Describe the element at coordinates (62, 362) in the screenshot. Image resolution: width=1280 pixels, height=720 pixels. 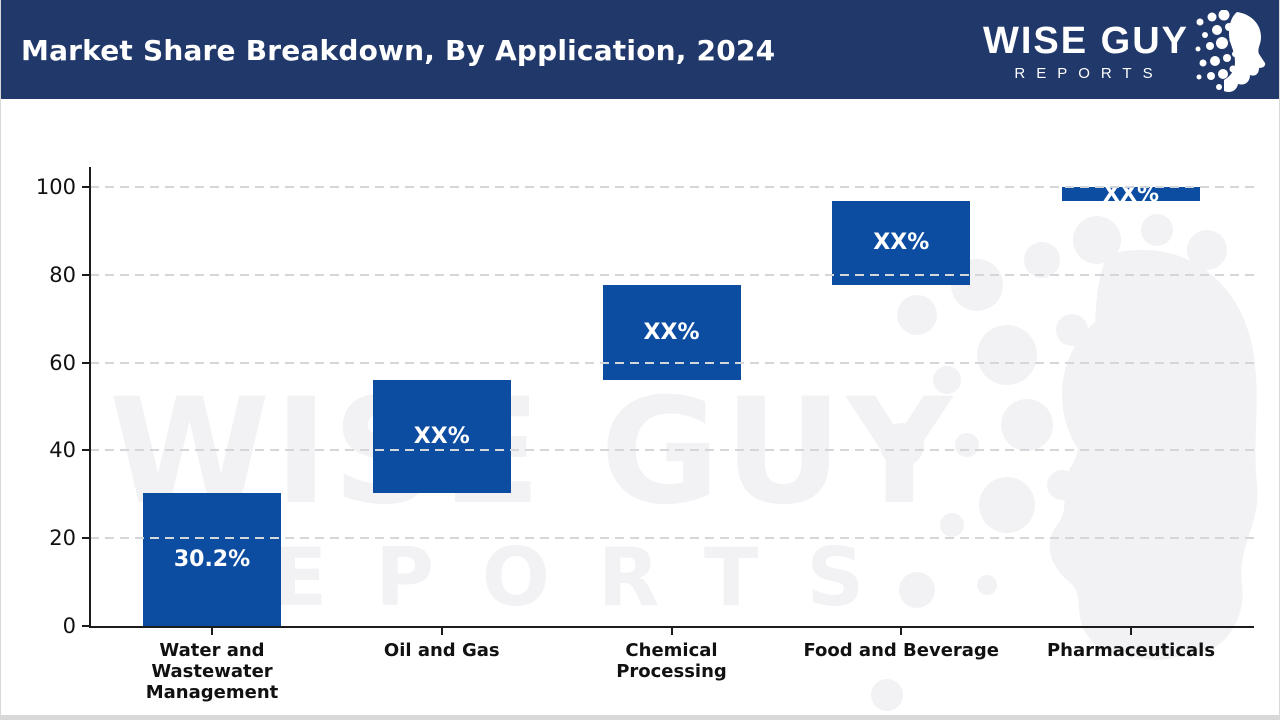
I see `y-tick-label-60: 60` at that location.